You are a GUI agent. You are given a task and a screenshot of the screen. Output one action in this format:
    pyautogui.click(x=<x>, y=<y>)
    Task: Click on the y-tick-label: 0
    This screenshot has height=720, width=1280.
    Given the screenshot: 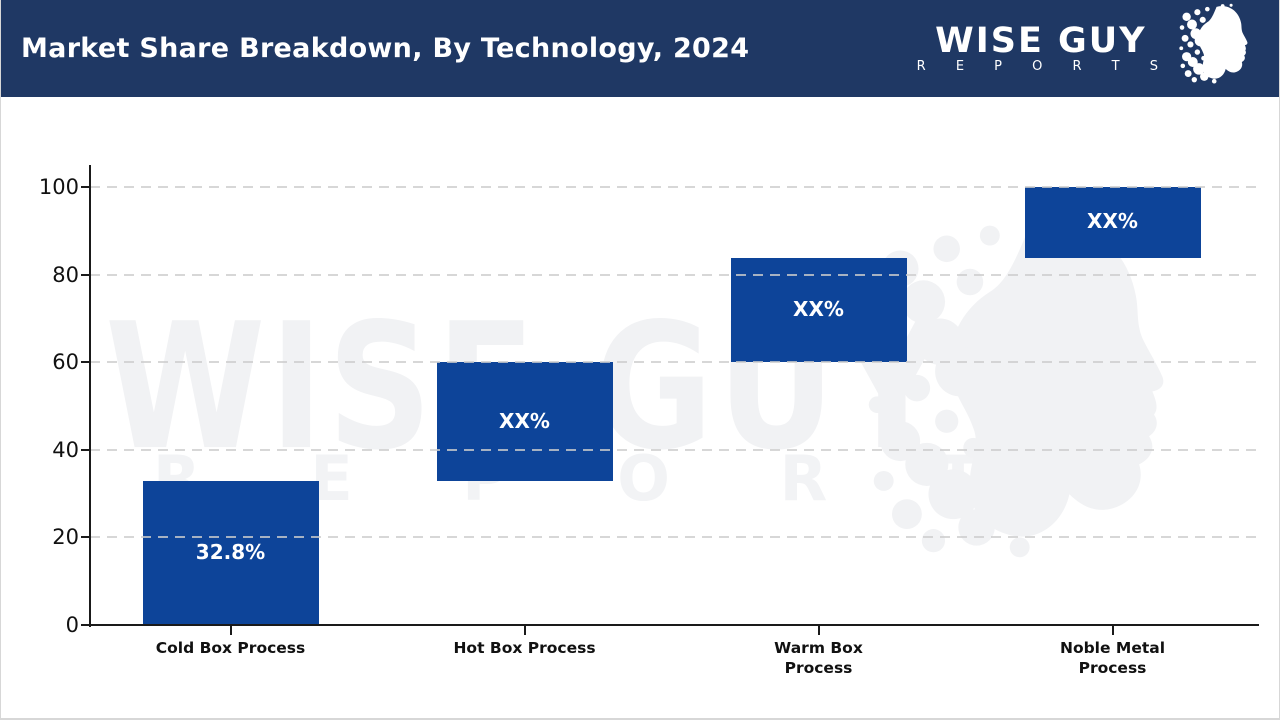 What is the action you would take?
    pyautogui.click(x=72, y=625)
    